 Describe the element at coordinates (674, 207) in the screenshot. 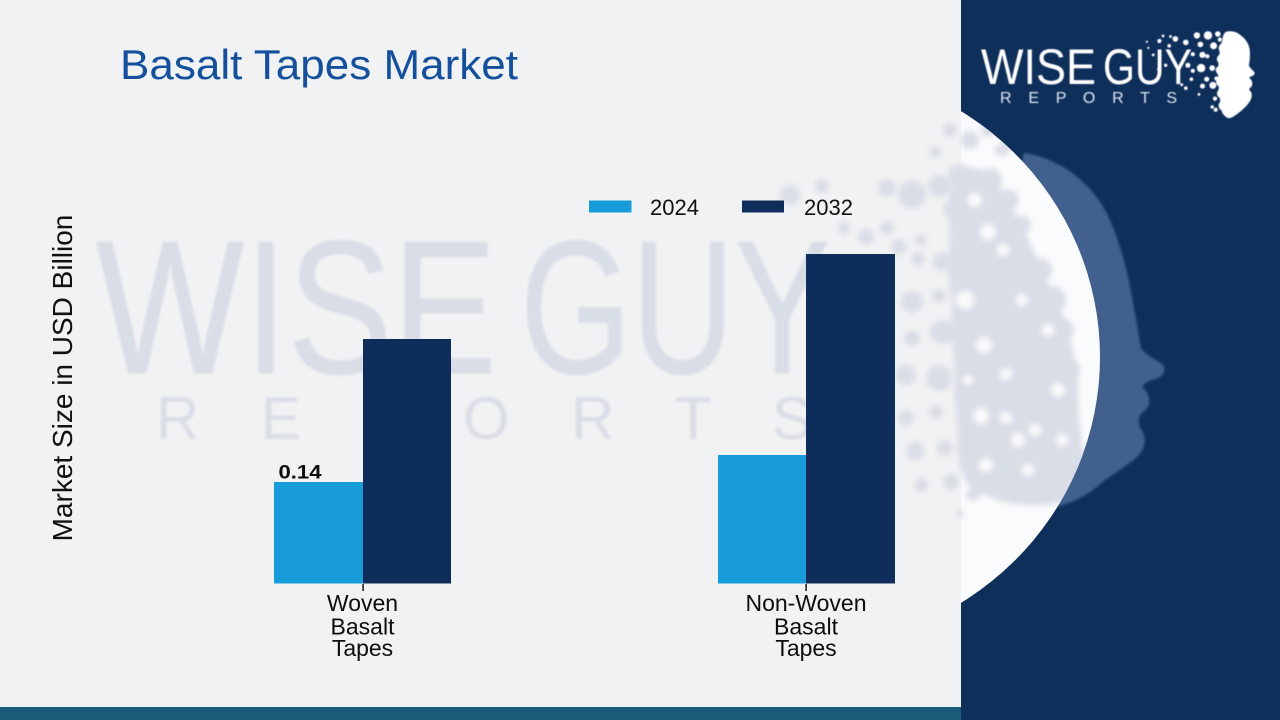

I see `svg-text: 2024` at that location.